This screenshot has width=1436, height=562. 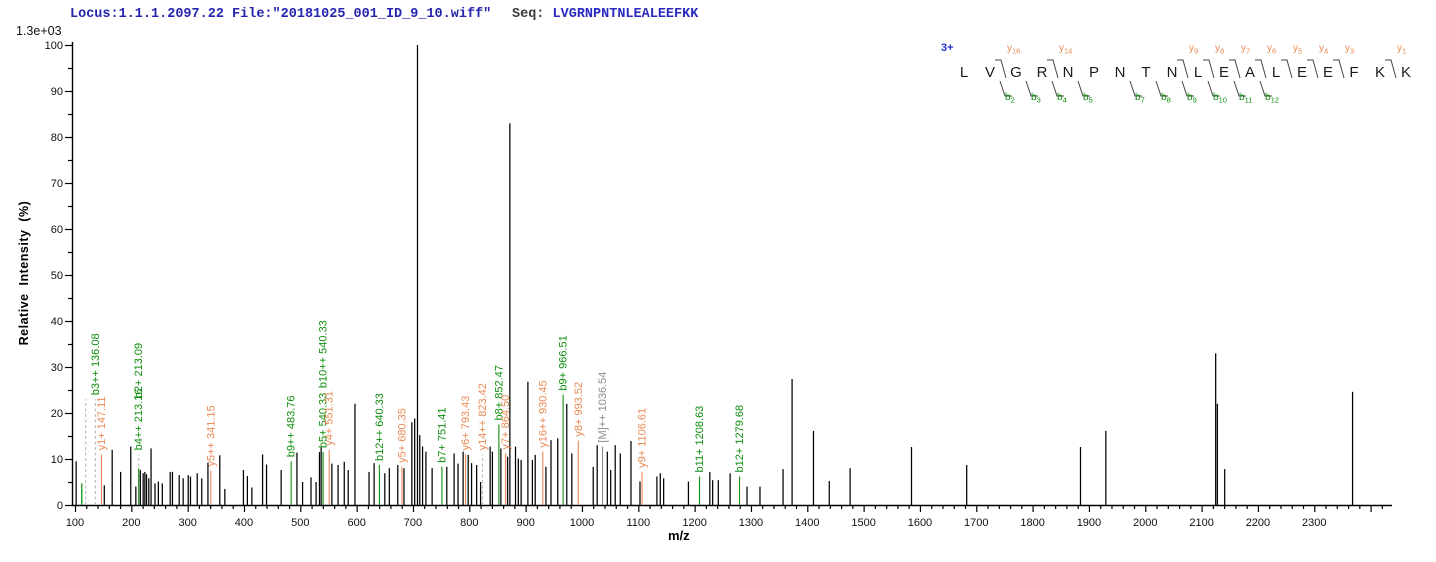 I want to click on ion-label: b9+ 966.51, so click(x=564, y=362).